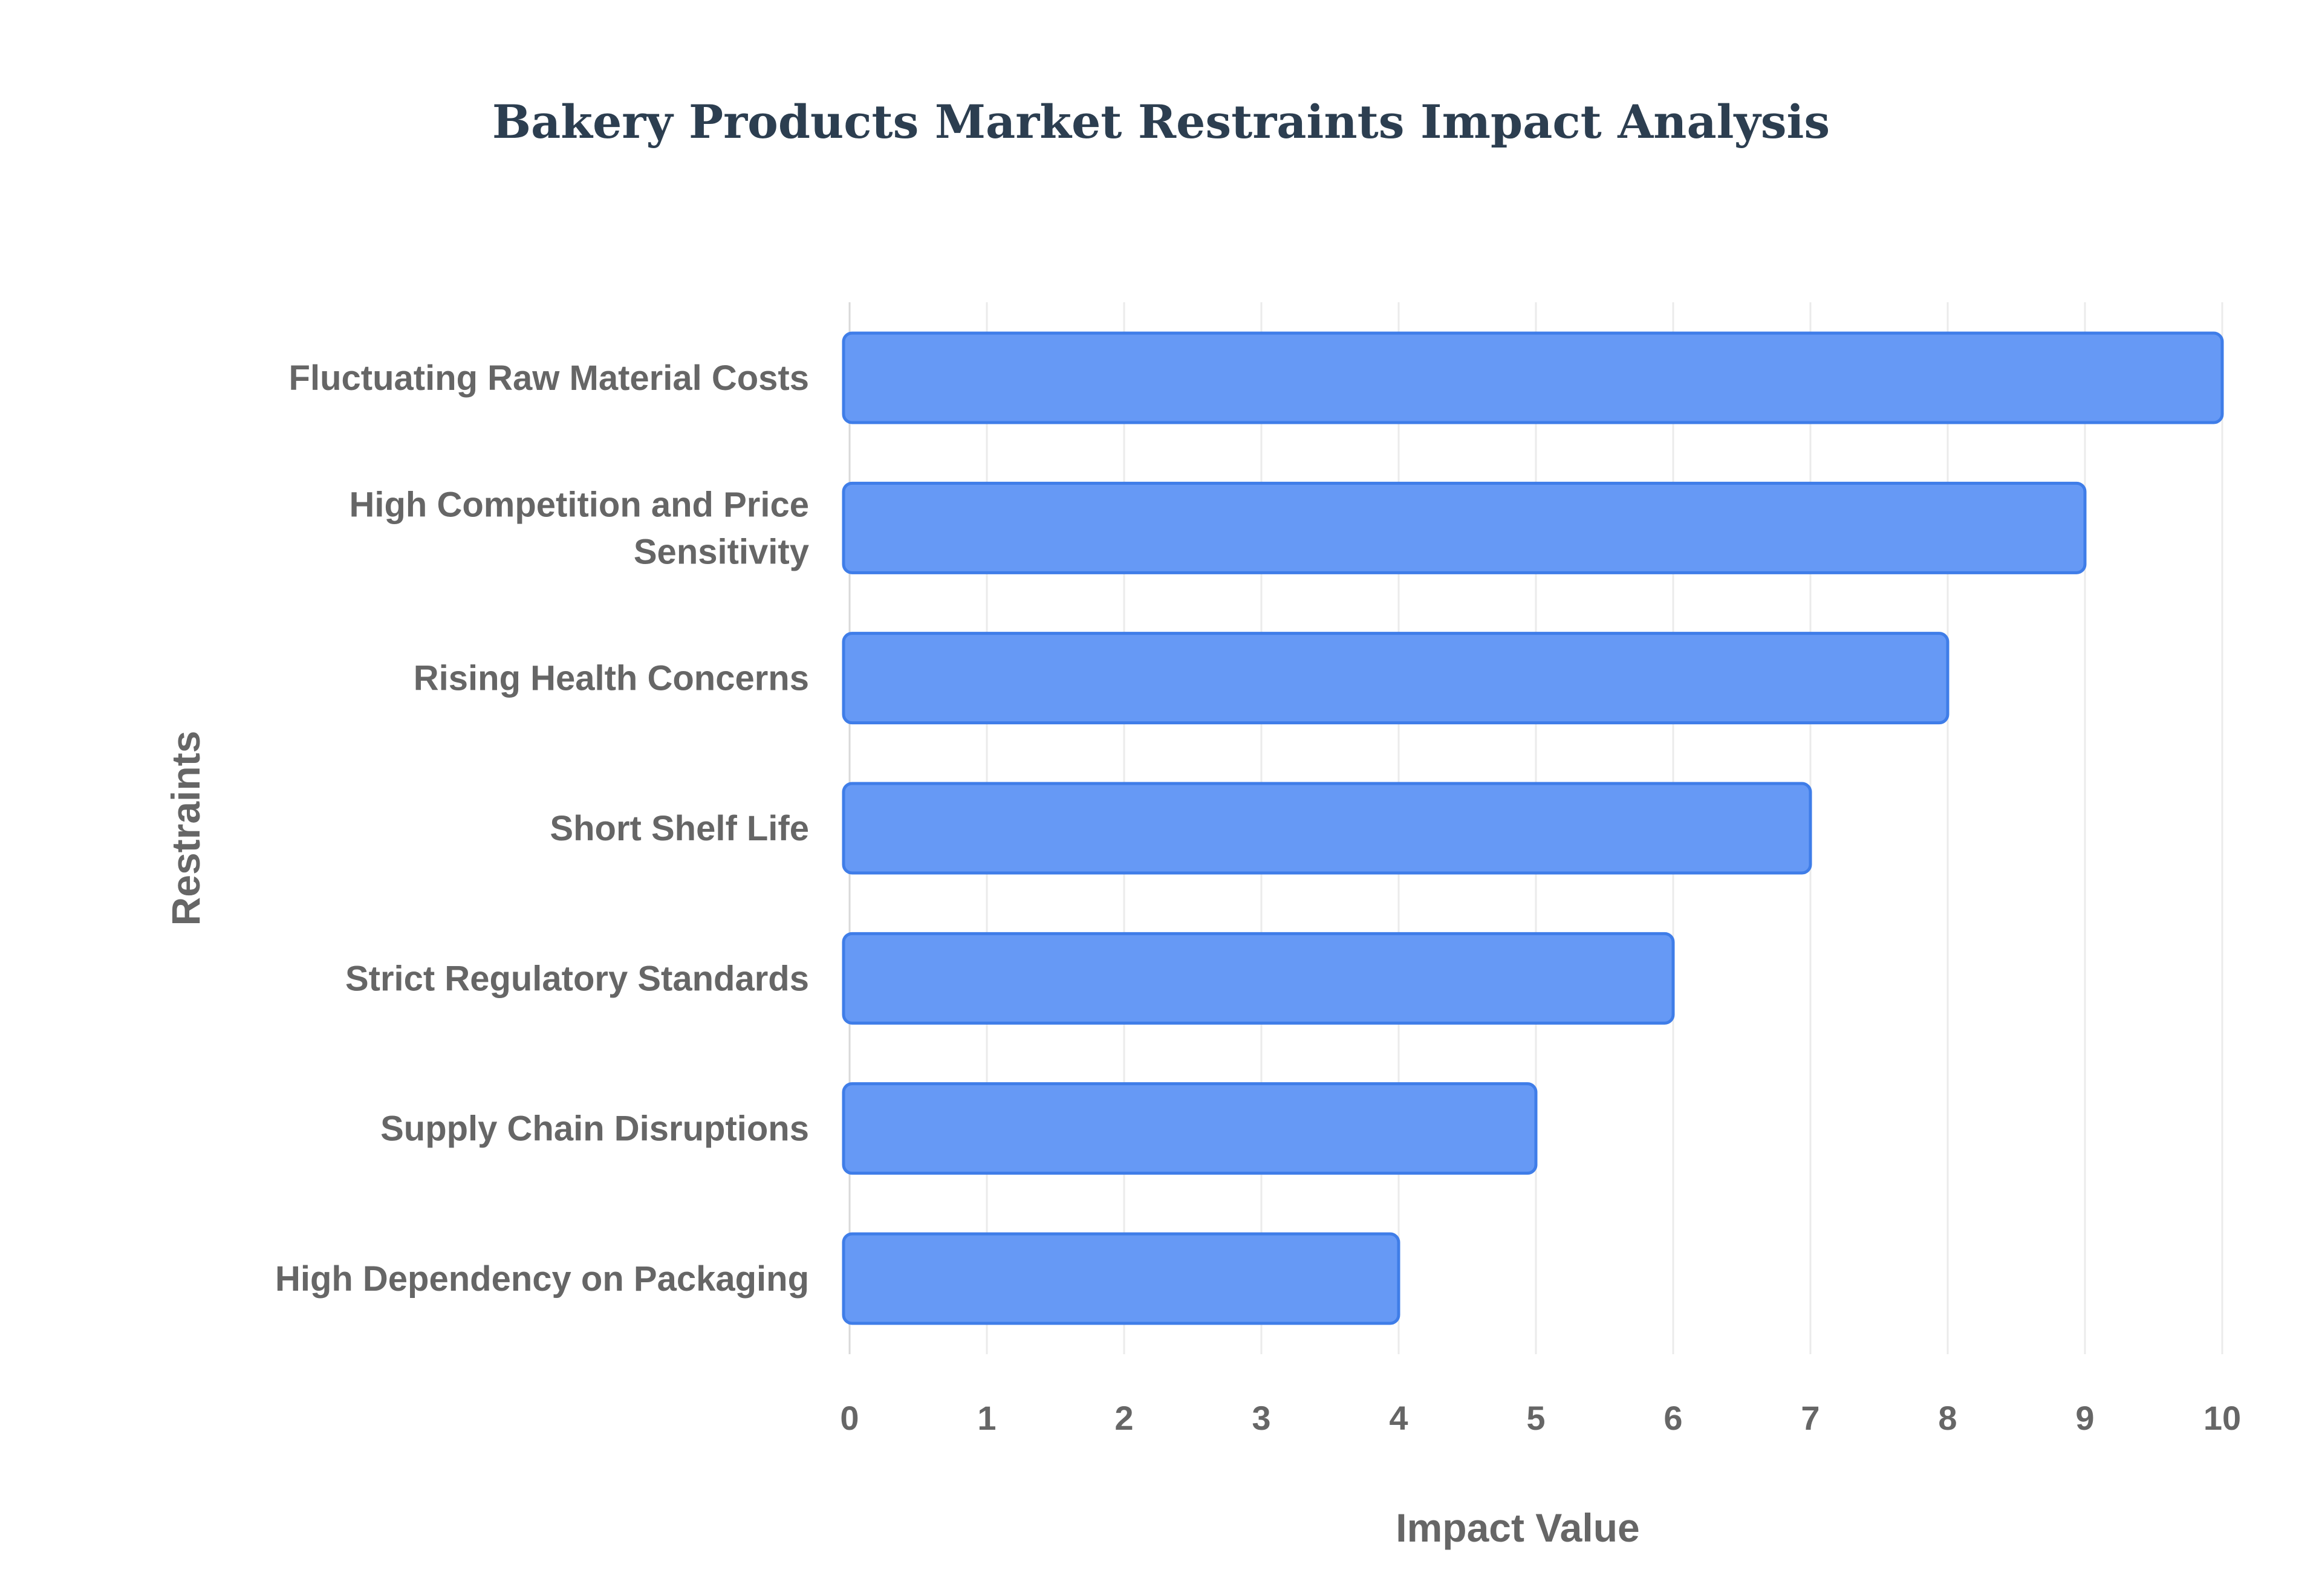 The width and height of the screenshot is (2322, 1596). What do you see at coordinates (679, 828) in the screenshot?
I see `category-label: Short Shelf Life` at bounding box center [679, 828].